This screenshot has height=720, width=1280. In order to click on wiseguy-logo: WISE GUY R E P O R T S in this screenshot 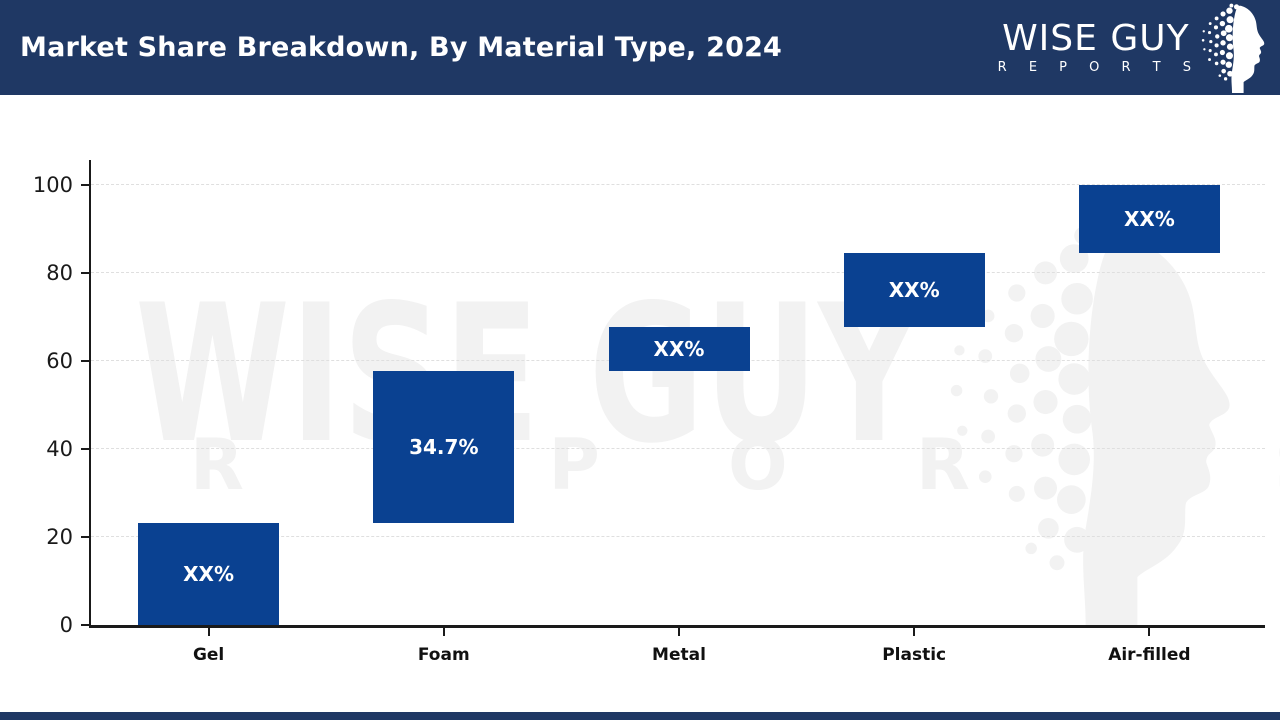, I will do `click(1131, 47)`.